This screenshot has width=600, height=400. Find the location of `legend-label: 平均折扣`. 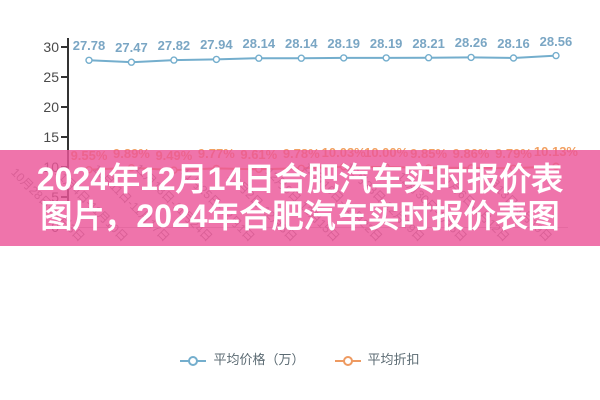

legend-label: 平均折扣 is located at coordinates (393, 359).